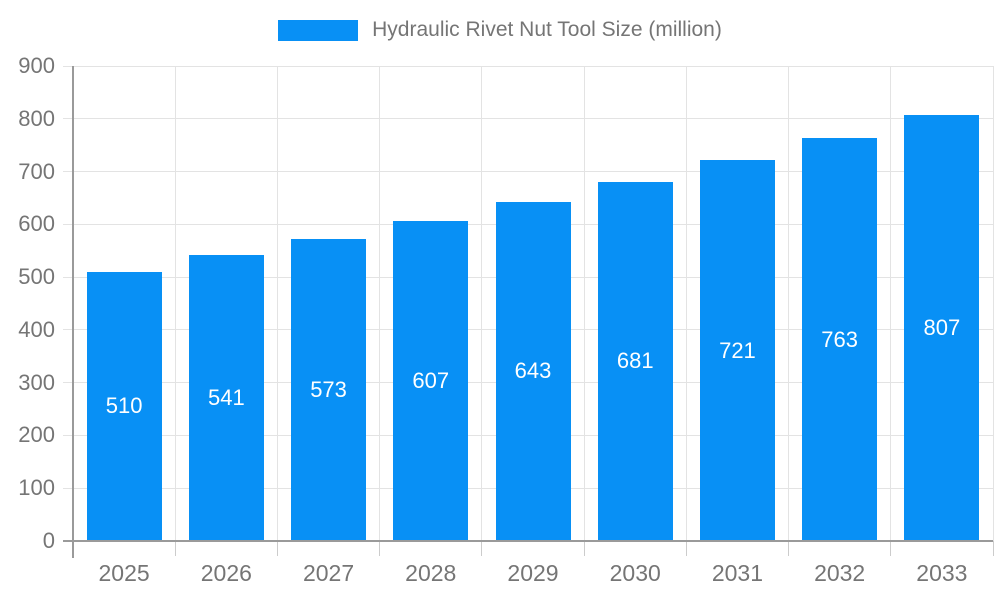 Image resolution: width=1000 pixels, height=600 pixels. Describe the element at coordinates (840, 573) in the screenshot. I see `x-axis-tick-label: 2032` at that location.